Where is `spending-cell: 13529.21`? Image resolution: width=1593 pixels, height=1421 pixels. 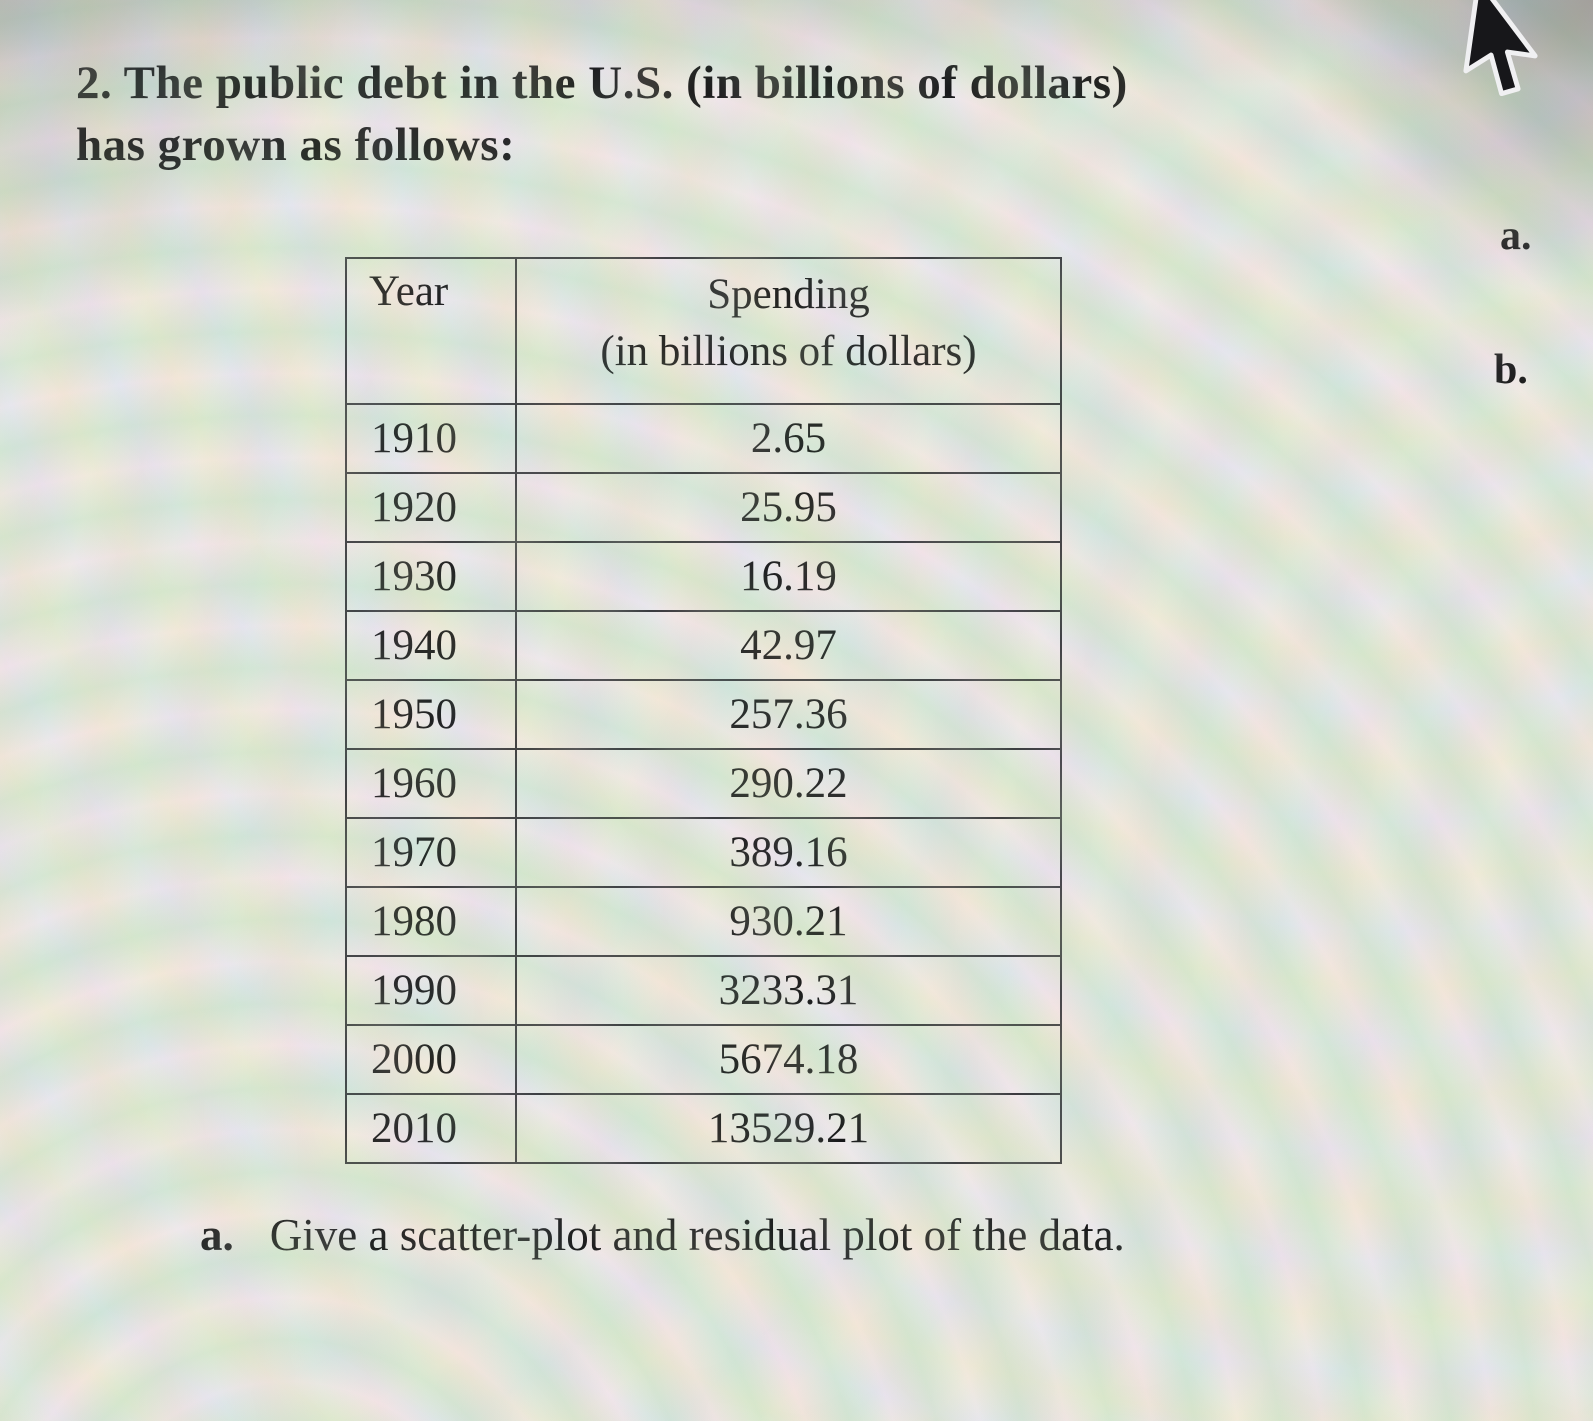
spending-cell: 13529.21 is located at coordinates (788, 1128).